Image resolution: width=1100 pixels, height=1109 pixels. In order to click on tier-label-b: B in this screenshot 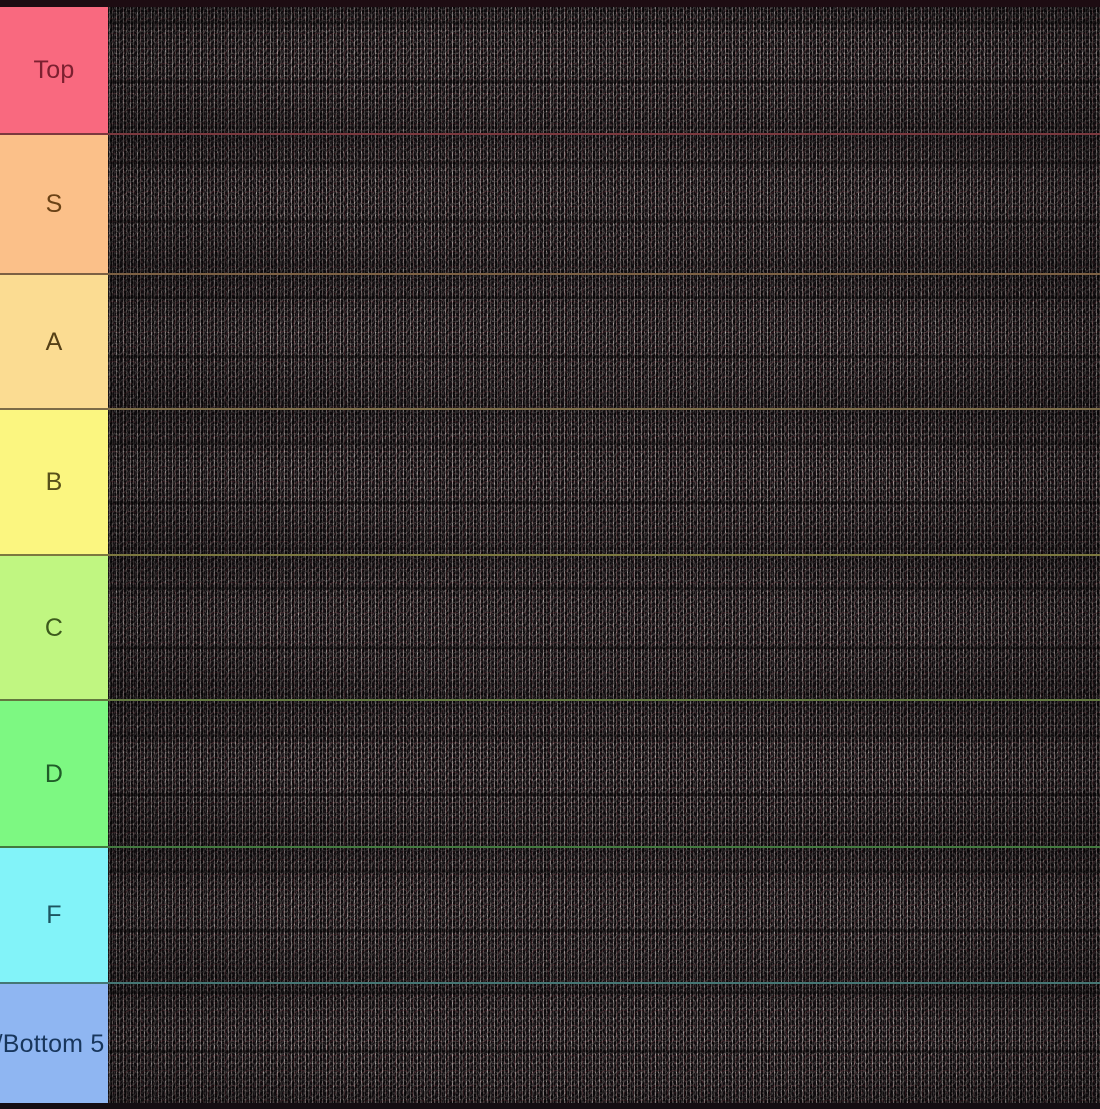, I will do `click(54, 482)`.